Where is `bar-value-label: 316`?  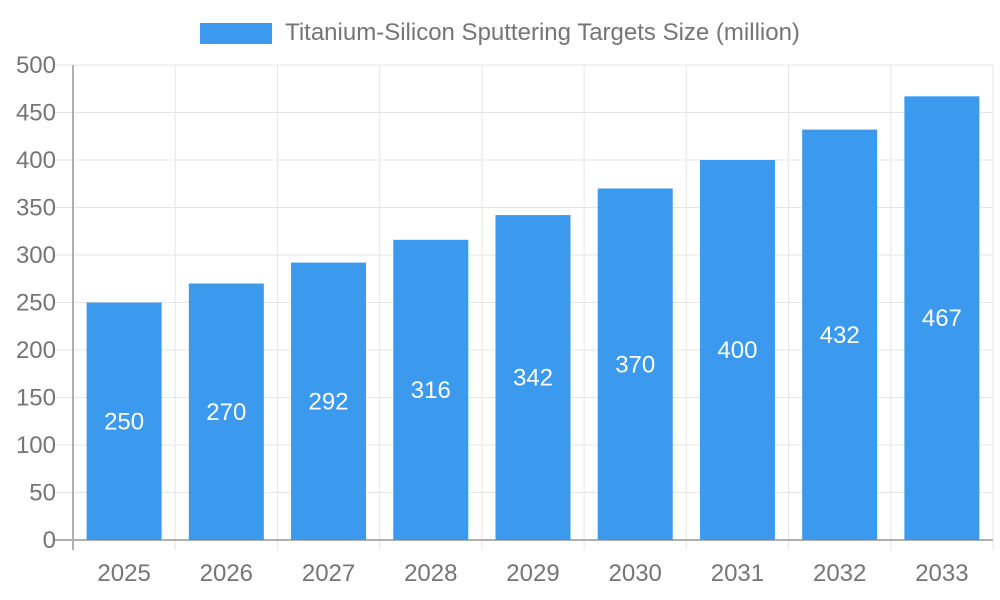
bar-value-label: 316 is located at coordinates (431, 390).